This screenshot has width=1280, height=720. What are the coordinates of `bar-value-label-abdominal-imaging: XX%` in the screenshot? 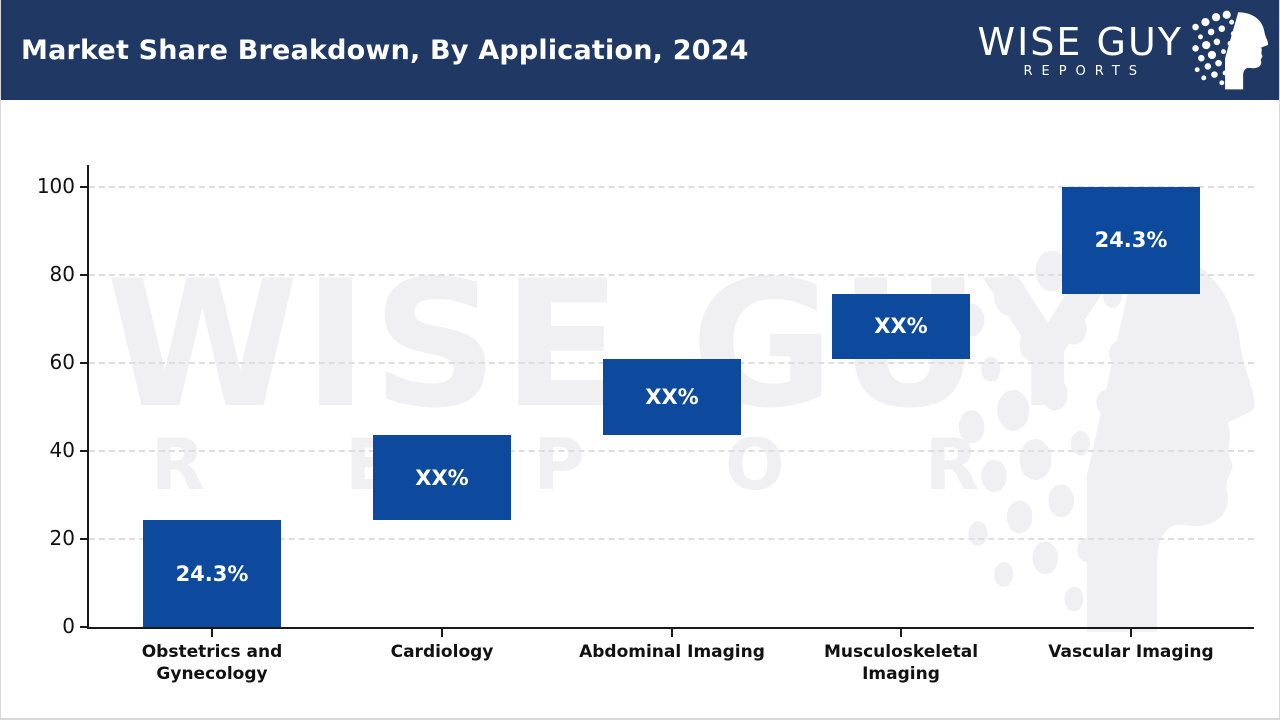 It's located at (672, 396).